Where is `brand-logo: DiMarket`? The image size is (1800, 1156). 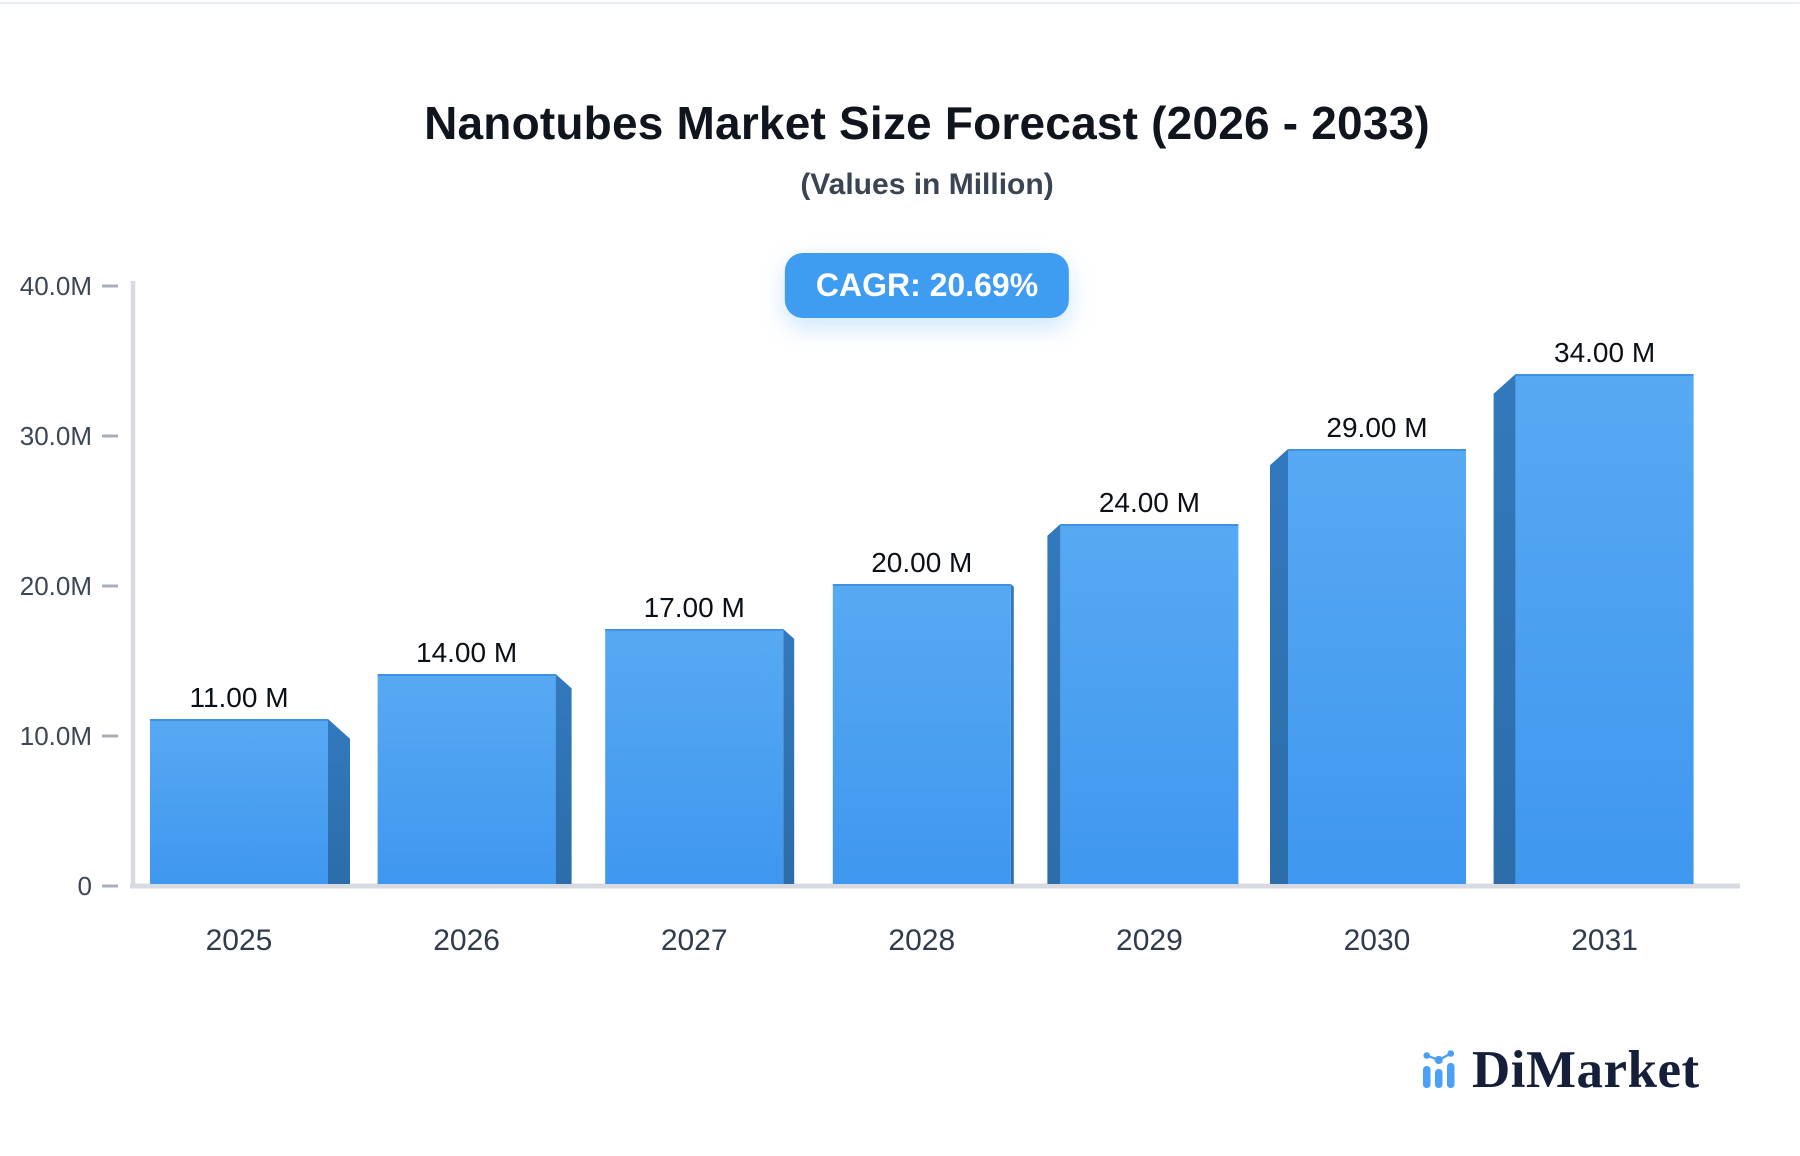
brand-logo: DiMarket is located at coordinates (1561, 1070).